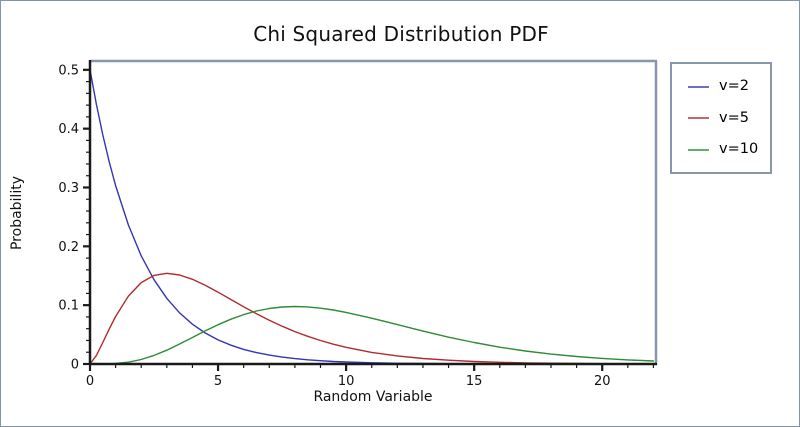 This screenshot has width=800, height=427. Describe the element at coordinates (68, 247) in the screenshot. I see `y-tick-label: 0.2` at that location.